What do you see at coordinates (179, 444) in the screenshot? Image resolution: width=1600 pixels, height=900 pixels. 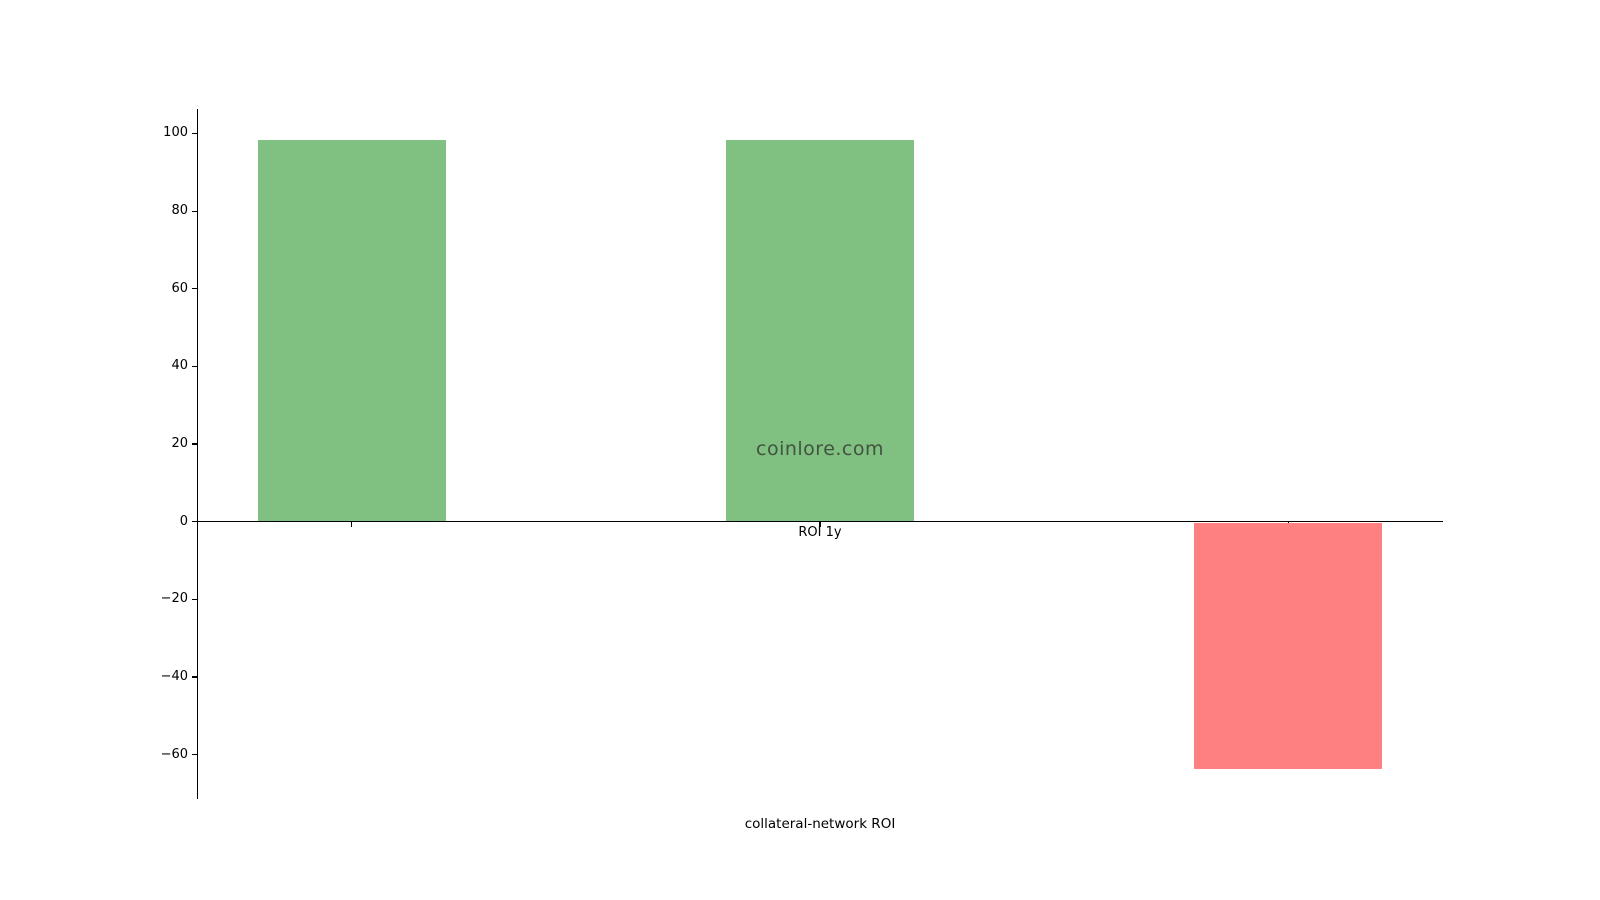 I see `y-tick-label: 20` at bounding box center [179, 444].